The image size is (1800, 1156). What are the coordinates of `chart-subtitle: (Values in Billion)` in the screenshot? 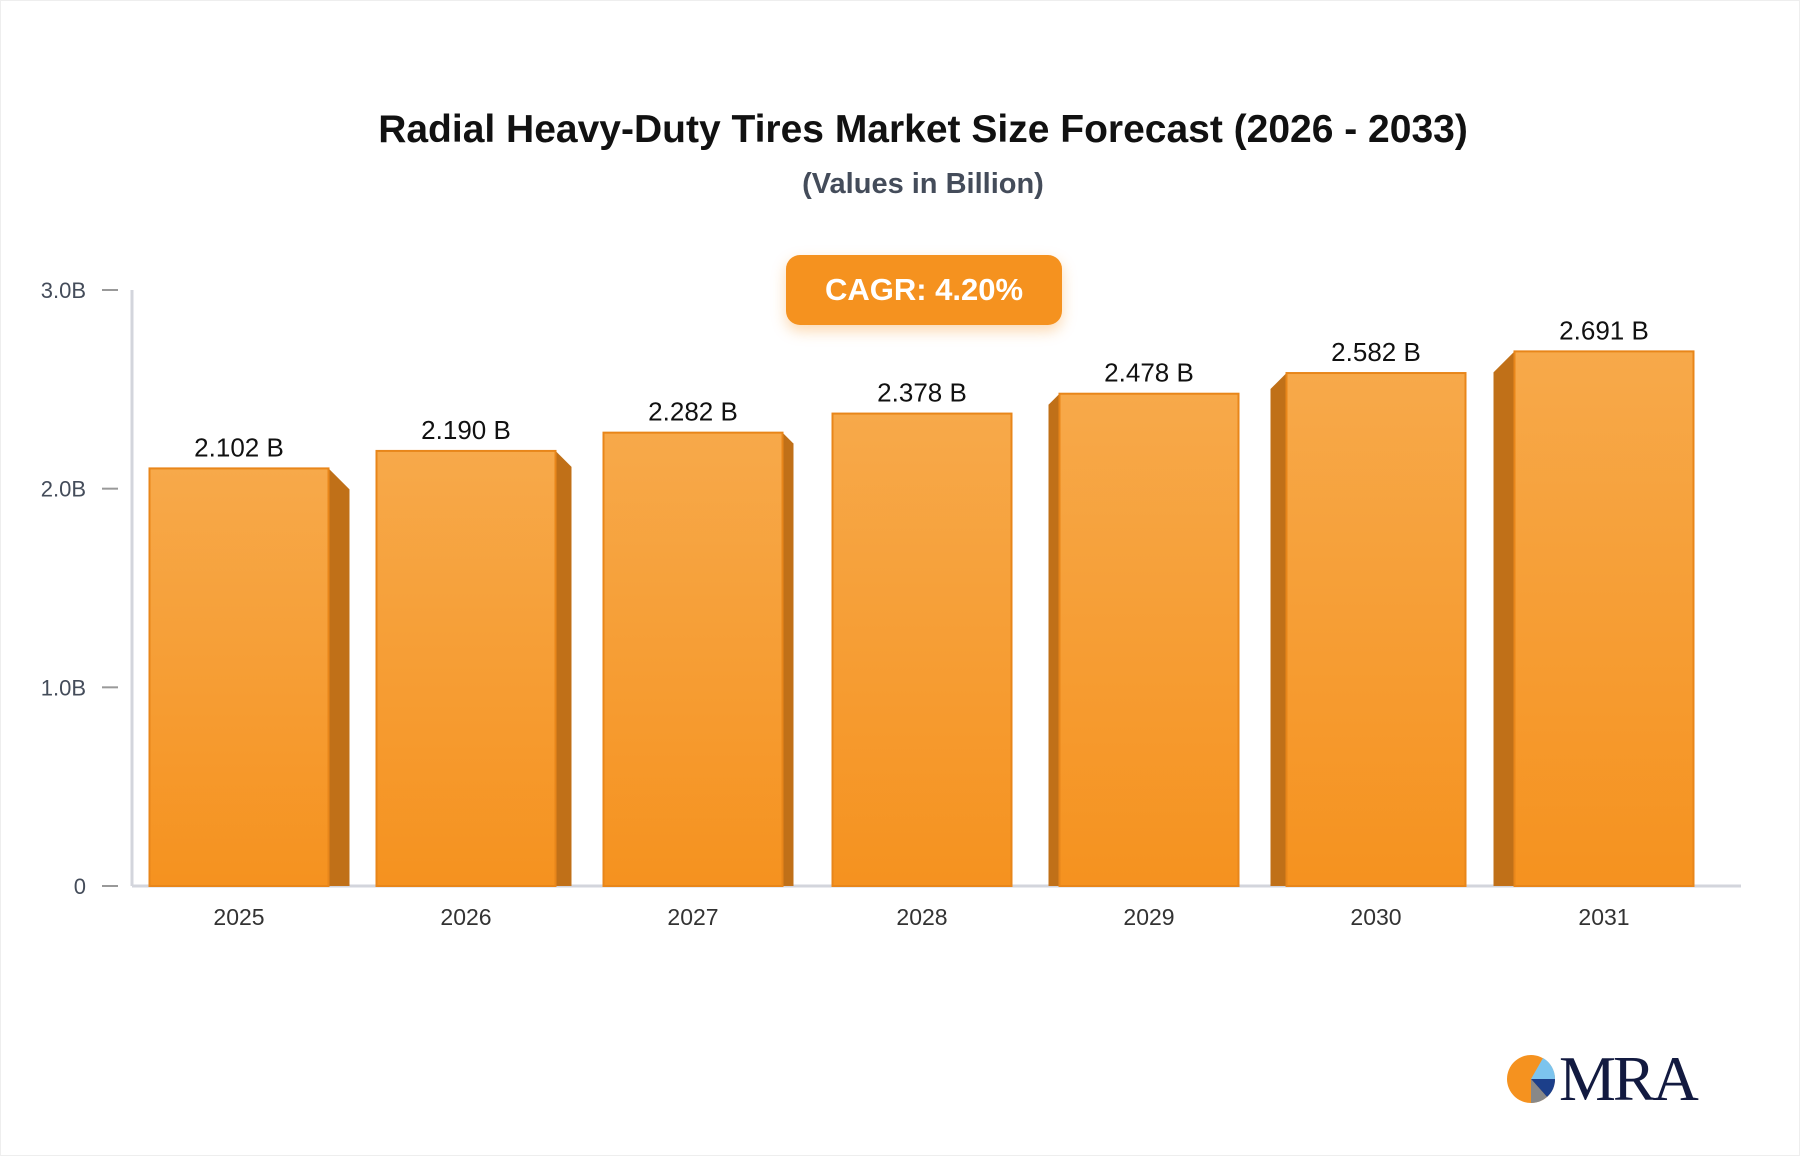 It's located at (923, 184).